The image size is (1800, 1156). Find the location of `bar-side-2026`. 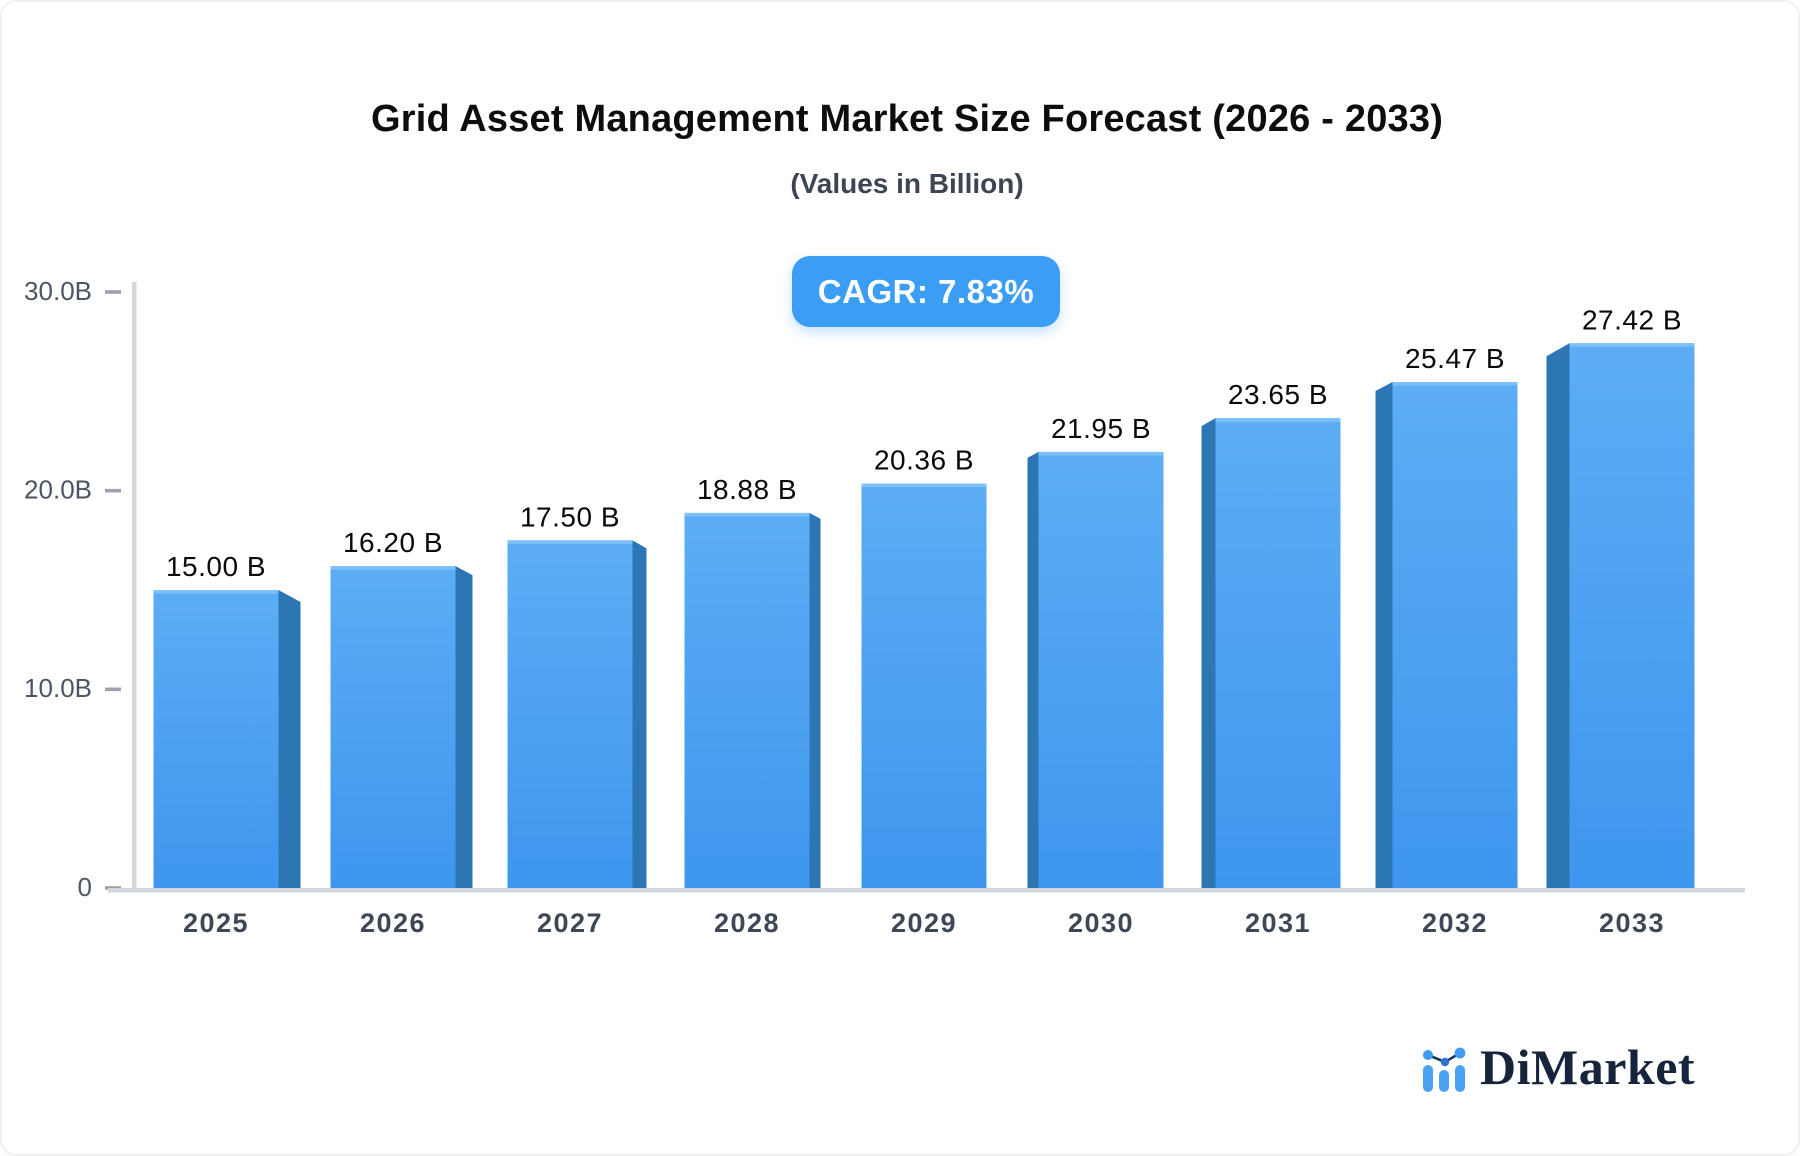

bar-side-2026 is located at coordinates (464, 728).